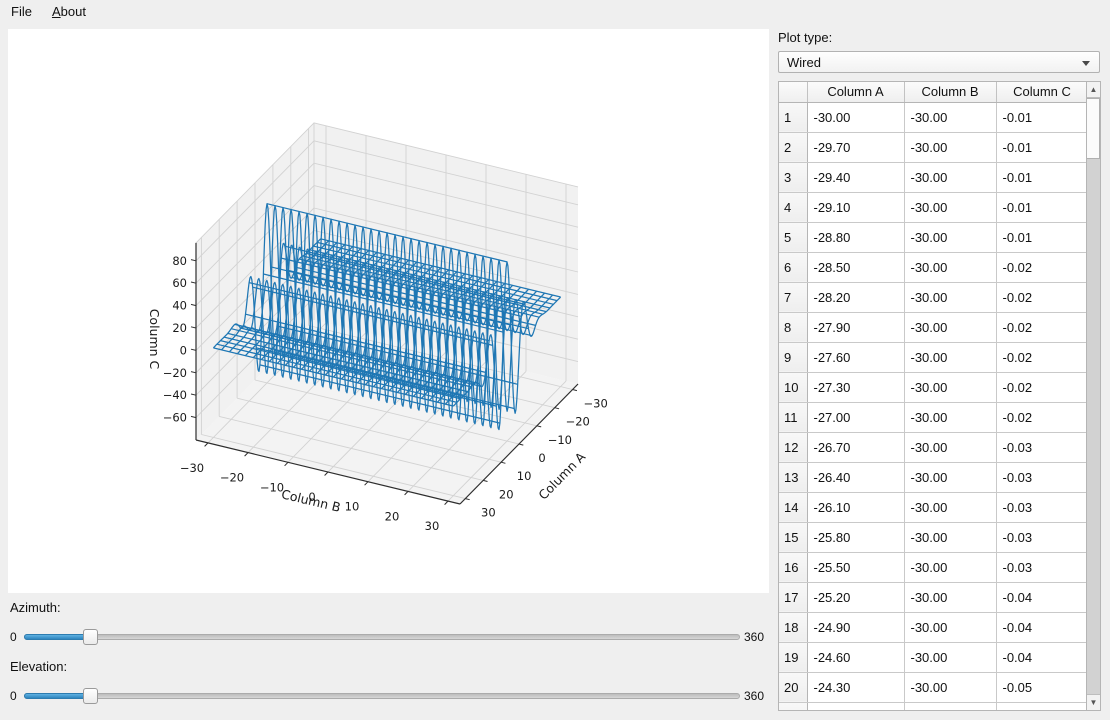 Image resolution: width=1110 pixels, height=720 pixels. What do you see at coordinates (793, 657) in the screenshot?
I see `row-number-cell: 19` at bounding box center [793, 657].